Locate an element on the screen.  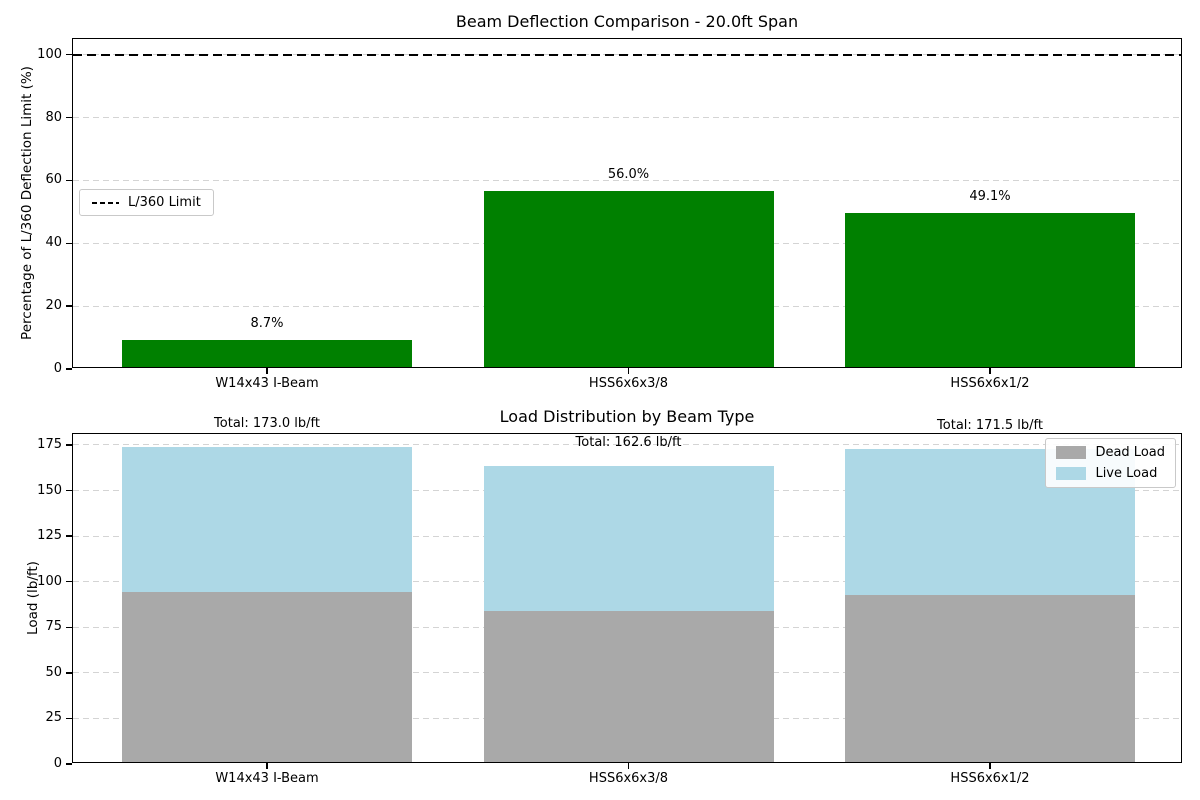
legend-item-label: Dead Load is located at coordinates (1130, 452).